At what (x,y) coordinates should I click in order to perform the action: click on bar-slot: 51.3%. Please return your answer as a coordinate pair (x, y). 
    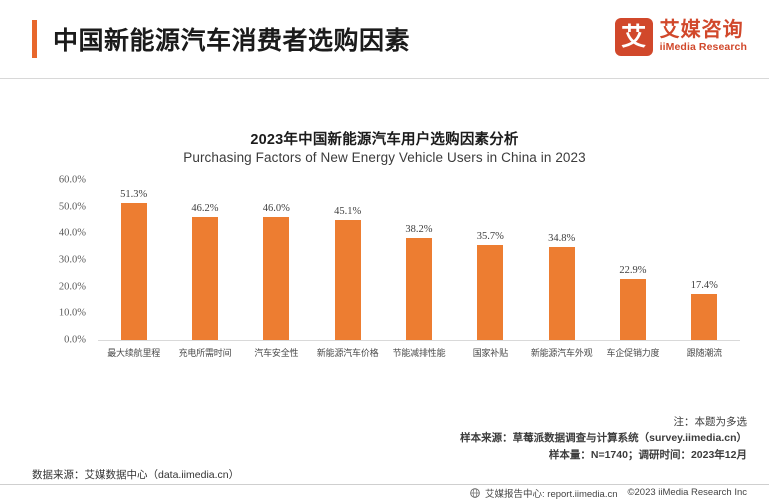
    Looking at the image, I should click on (133, 260).